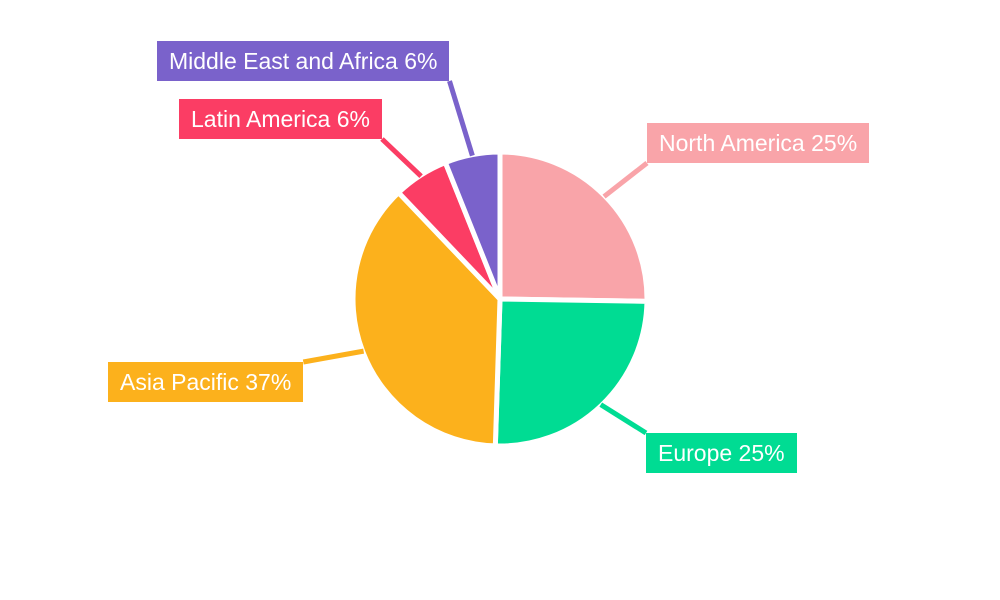  I want to click on leader-line-north-america, so click(625, 180).